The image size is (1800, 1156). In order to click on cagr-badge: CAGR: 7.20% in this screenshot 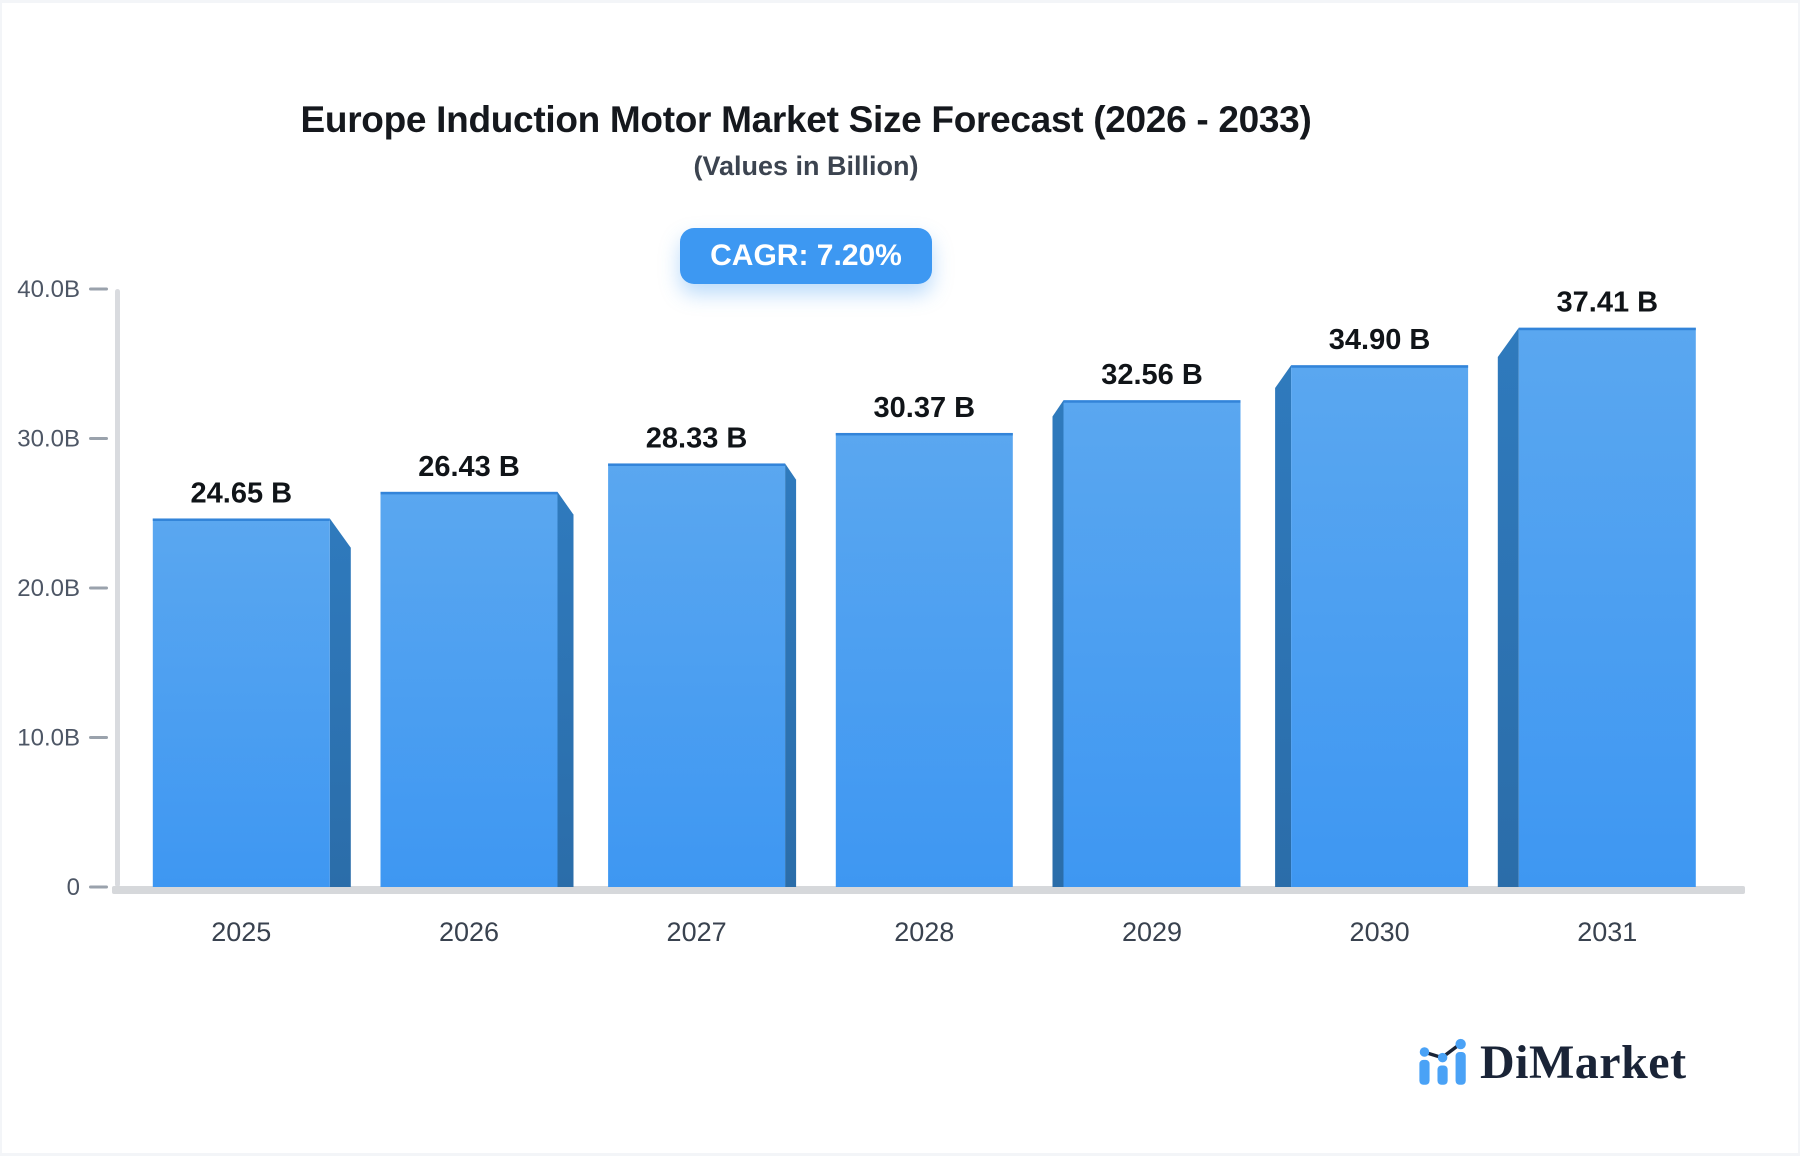, I will do `click(806, 256)`.